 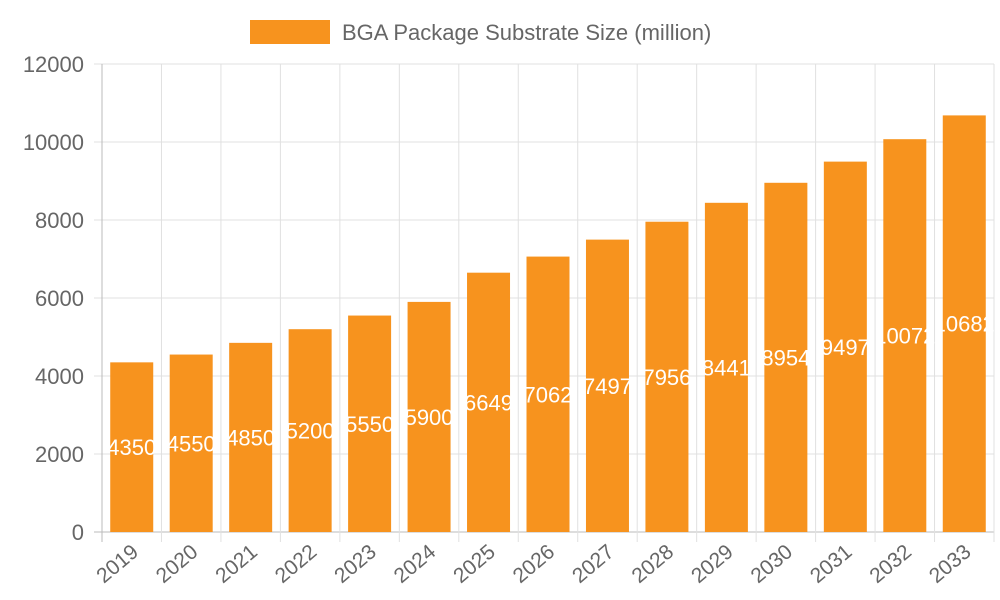 I want to click on x-tick-label: 2029, so click(x=712, y=564).